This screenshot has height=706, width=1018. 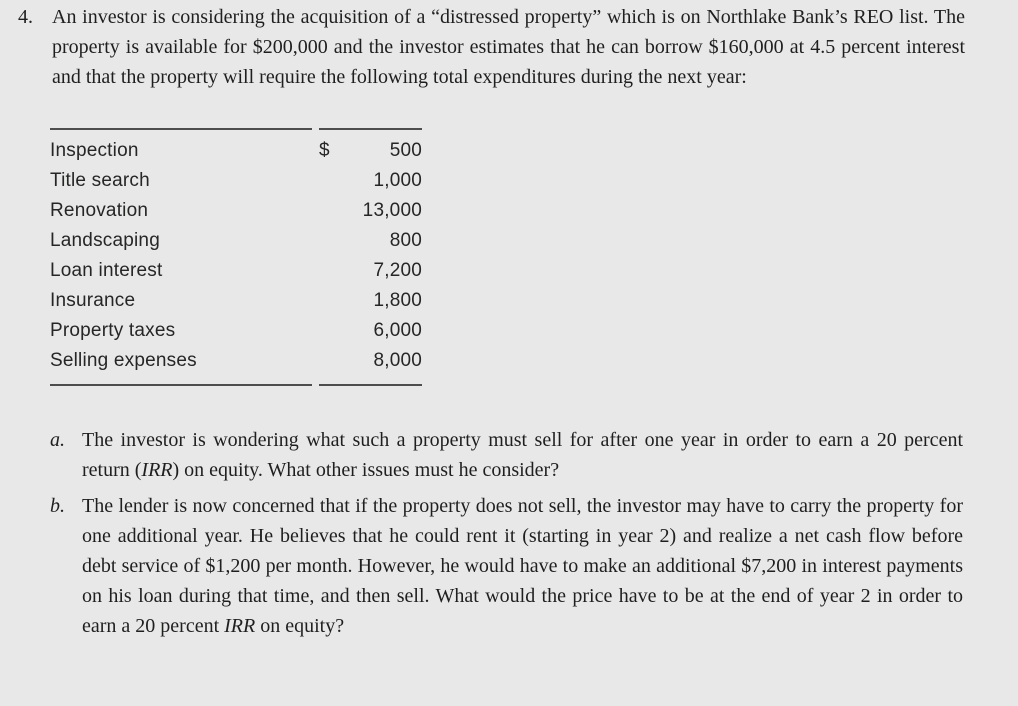 What do you see at coordinates (100, 180) in the screenshot?
I see `expense-label: Title search` at bounding box center [100, 180].